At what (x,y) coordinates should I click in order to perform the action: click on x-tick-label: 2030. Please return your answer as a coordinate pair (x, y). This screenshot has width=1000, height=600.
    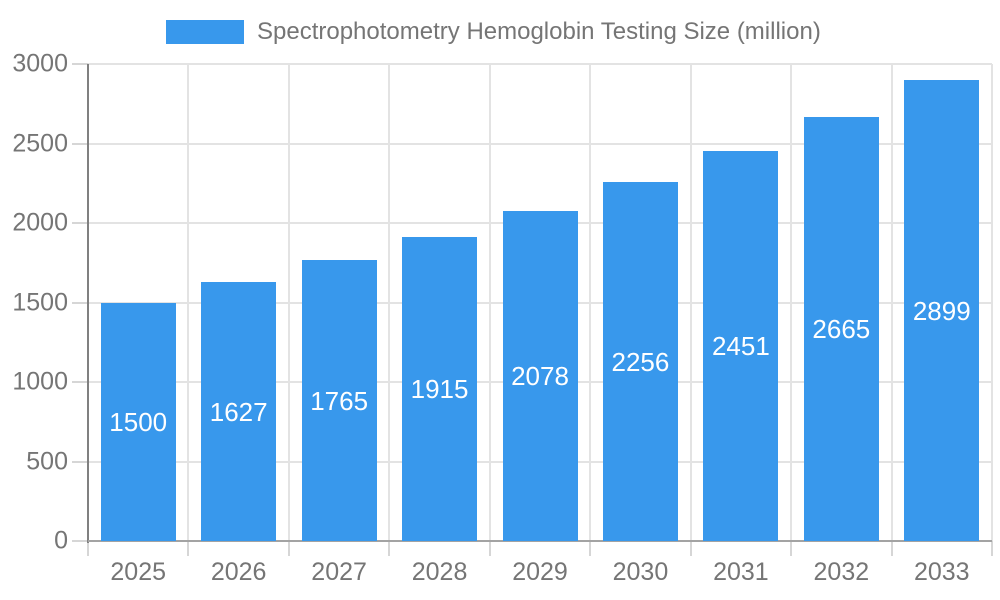
    Looking at the image, I should click on (640, 572).